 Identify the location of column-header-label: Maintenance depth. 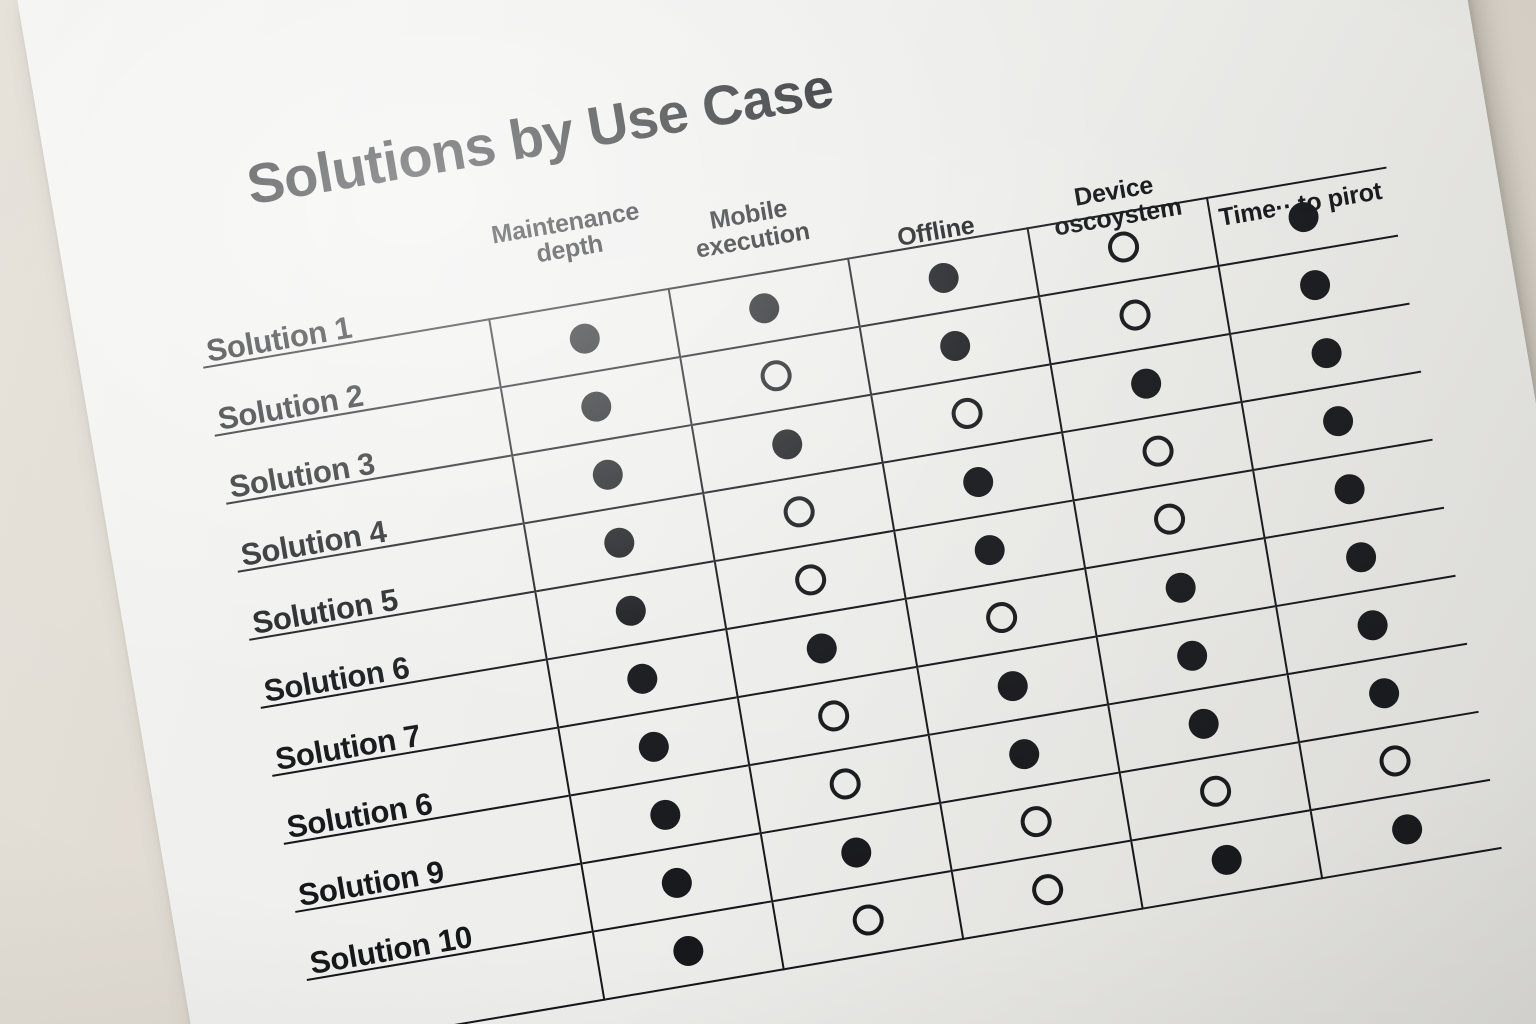
(565, 233).